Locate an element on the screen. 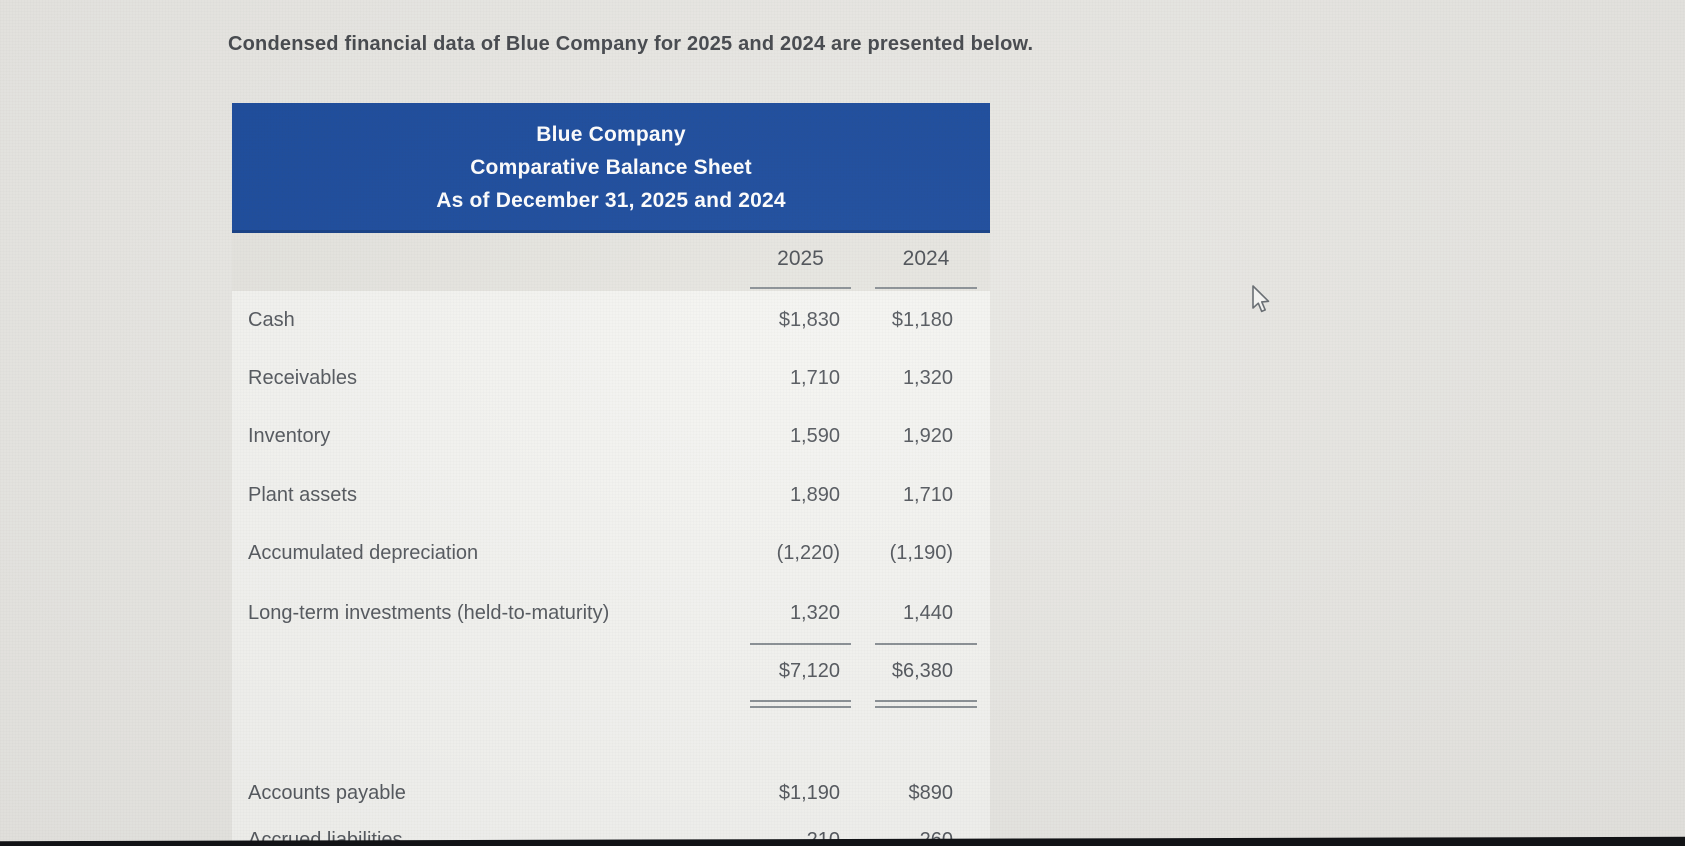 The width and height of the screenshot is (1685, 846). totals-rule-2025 is located at coordinates (800, 644).